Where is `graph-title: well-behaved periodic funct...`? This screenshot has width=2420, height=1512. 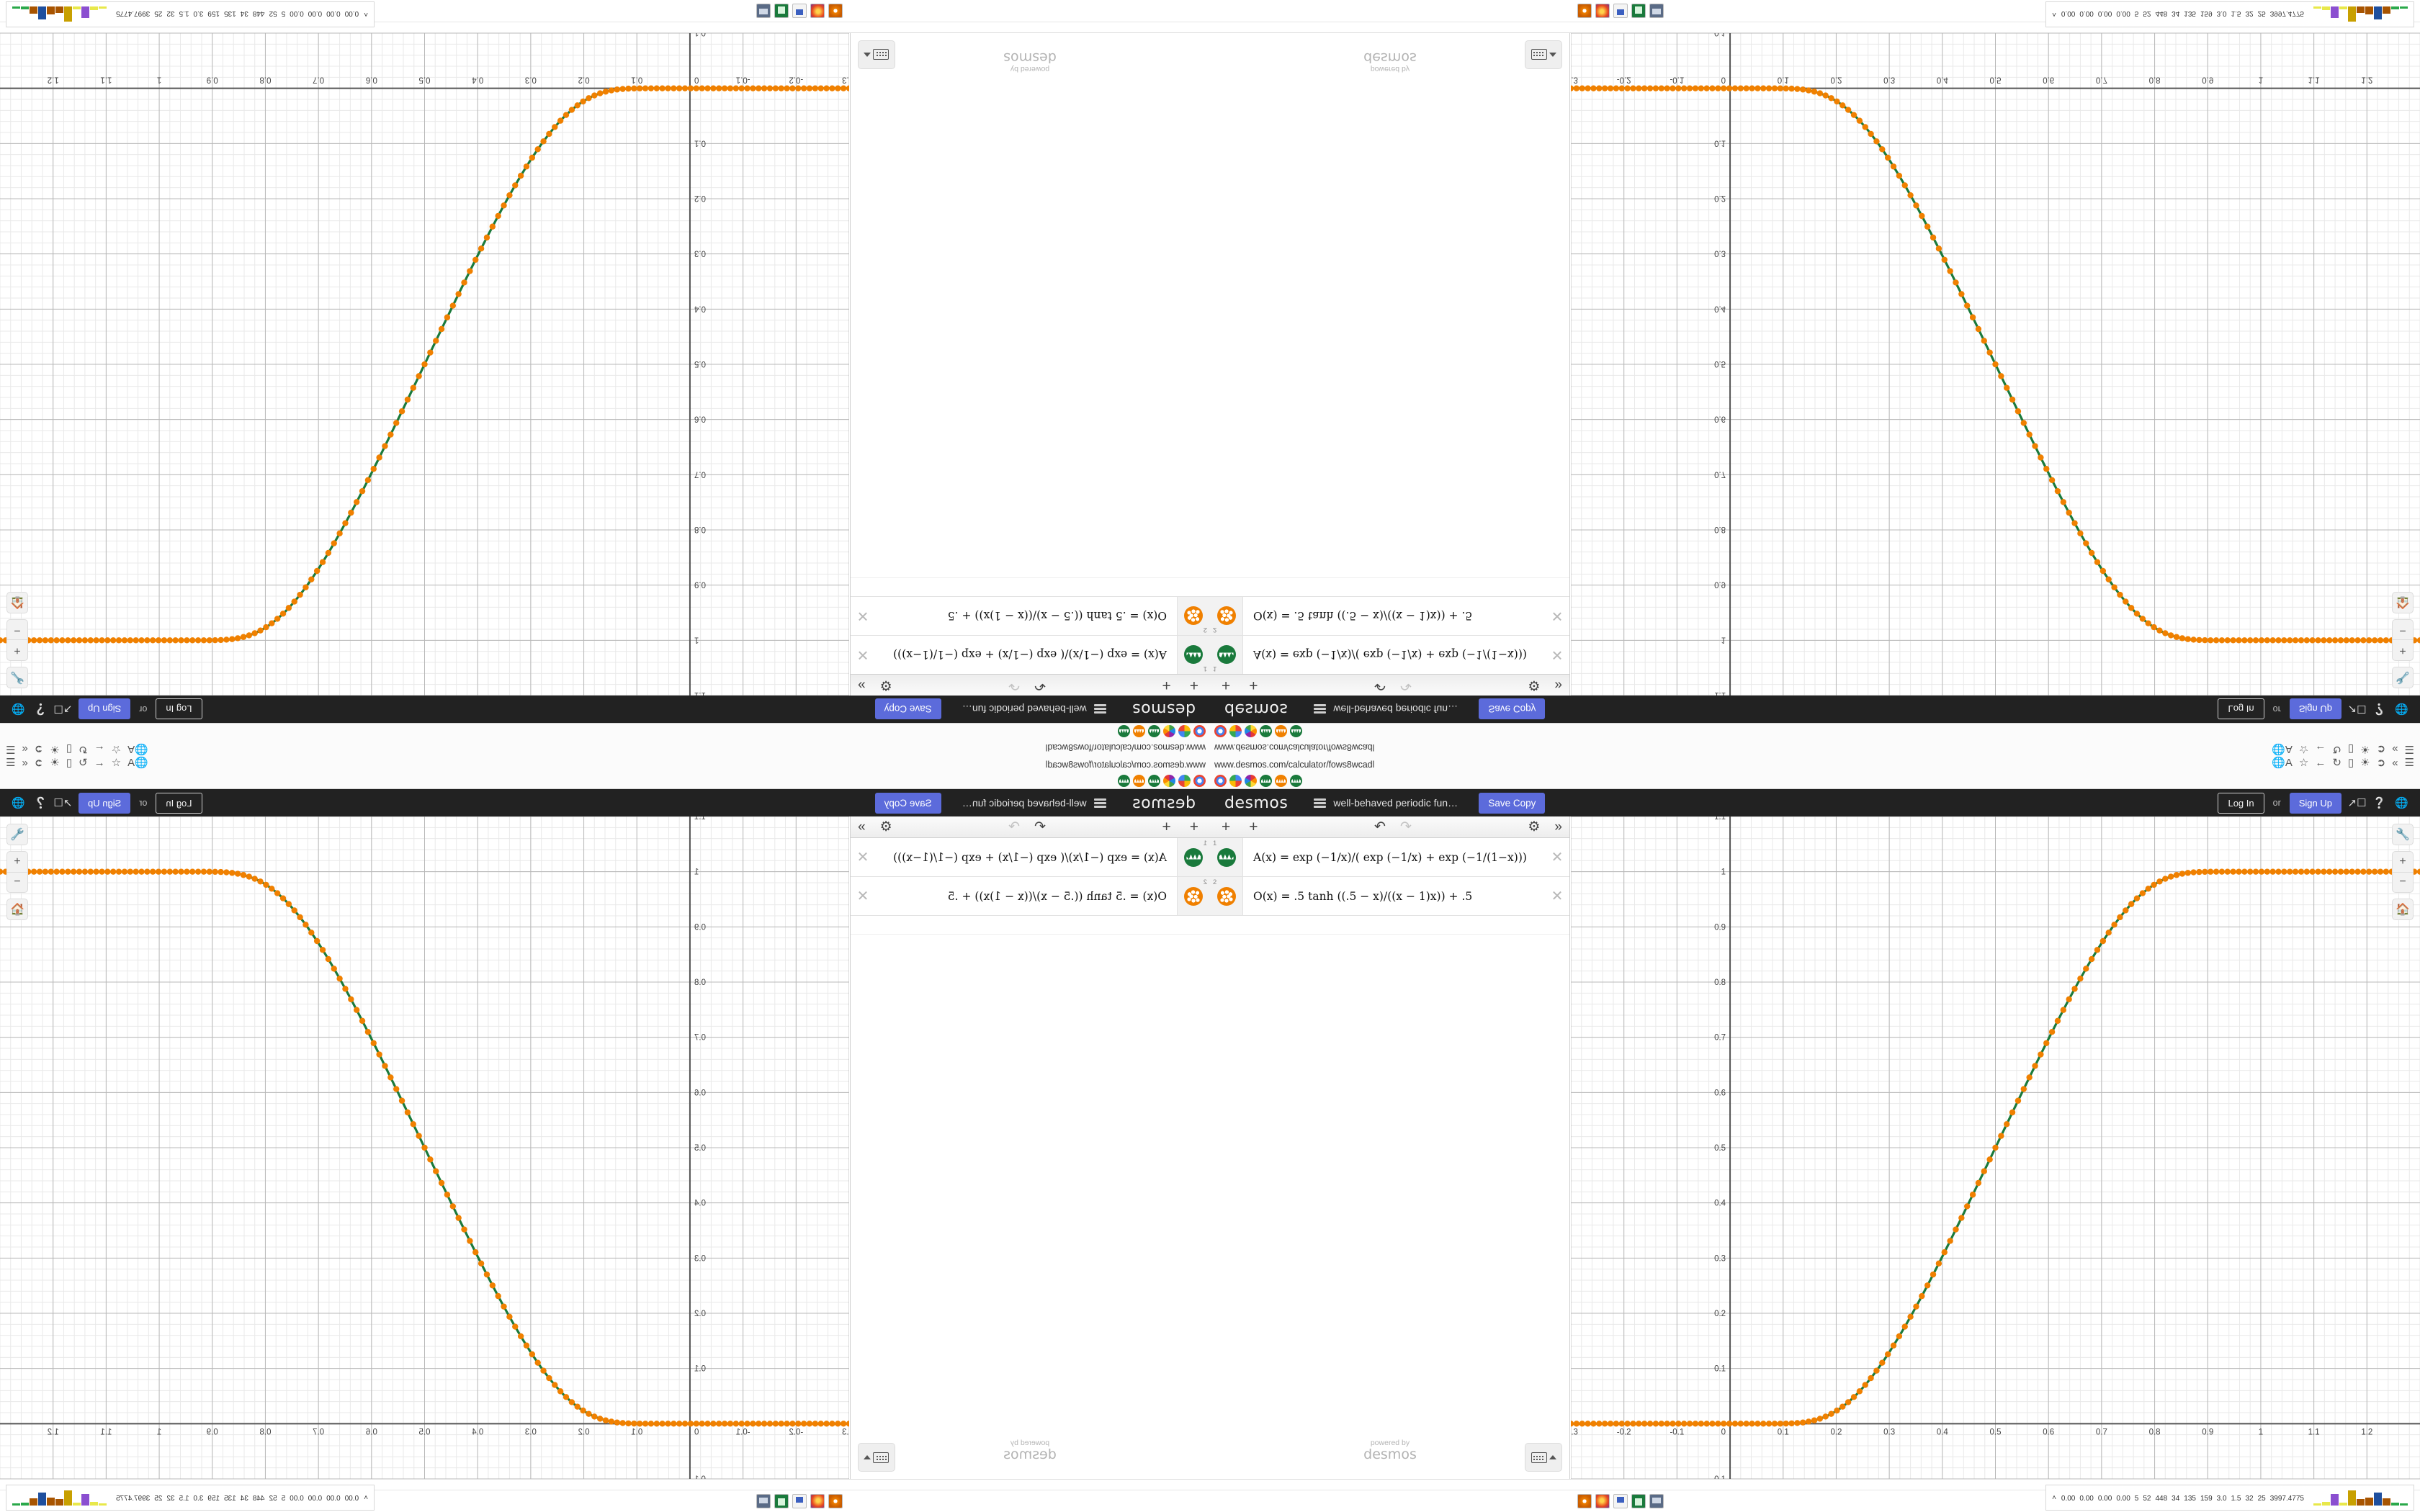
graph-title: well-behaved periodic funct... is located at coordinates (1022, 803).